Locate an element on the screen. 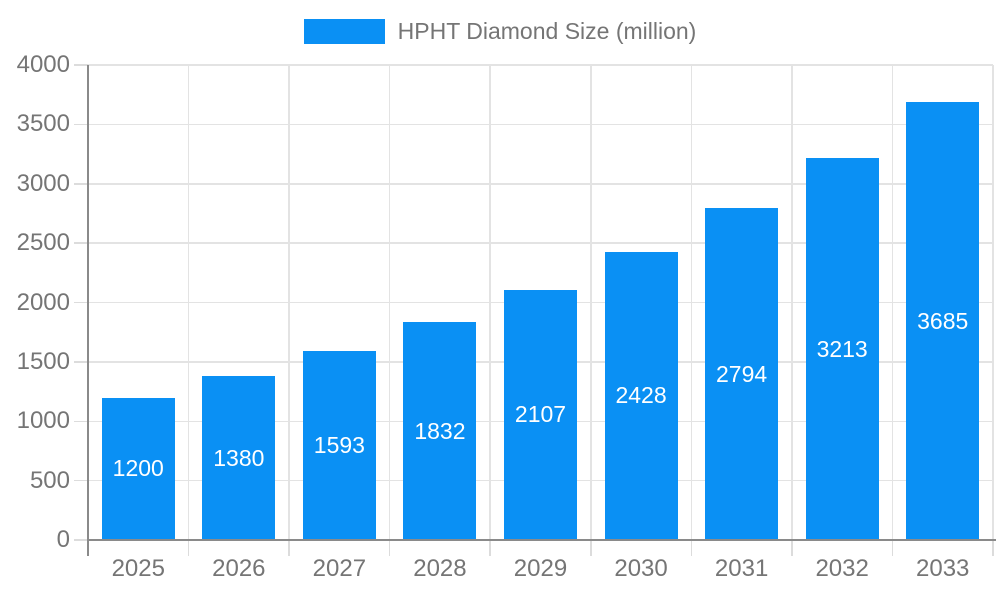 This screenshot has height=600, width=1000. y-axis-label-2000: 2000 is located at coordinates (43, 302).